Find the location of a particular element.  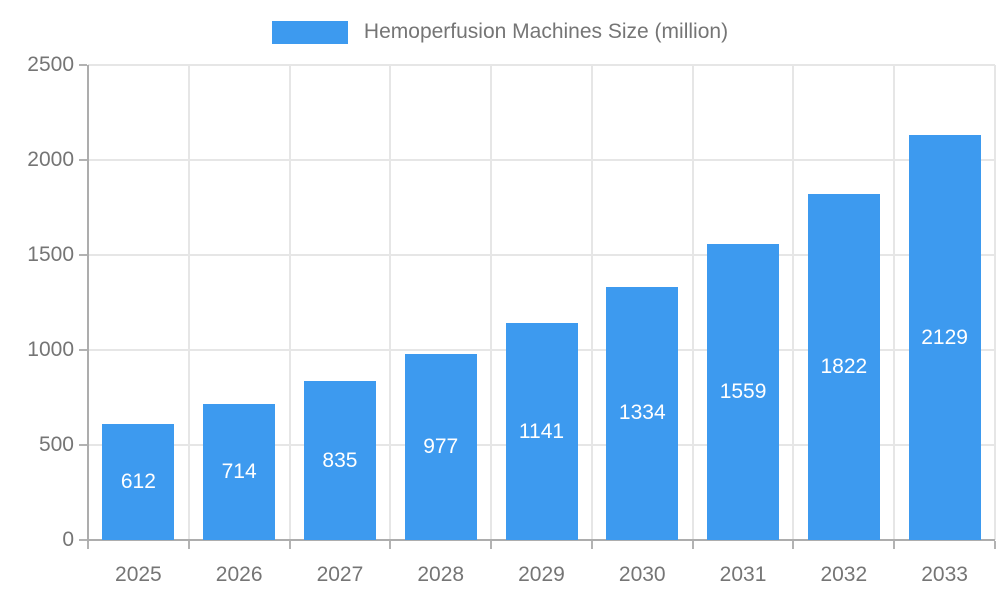

bar-value-label: 714 is located at coordinates (239, 472).